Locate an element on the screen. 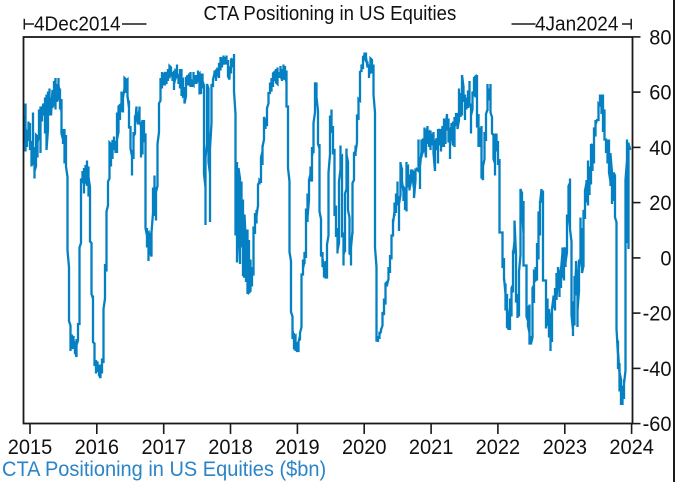 The height and width of the screenshot is (482, 675). svg-text: 2022 is located at coordinates (498, 447).